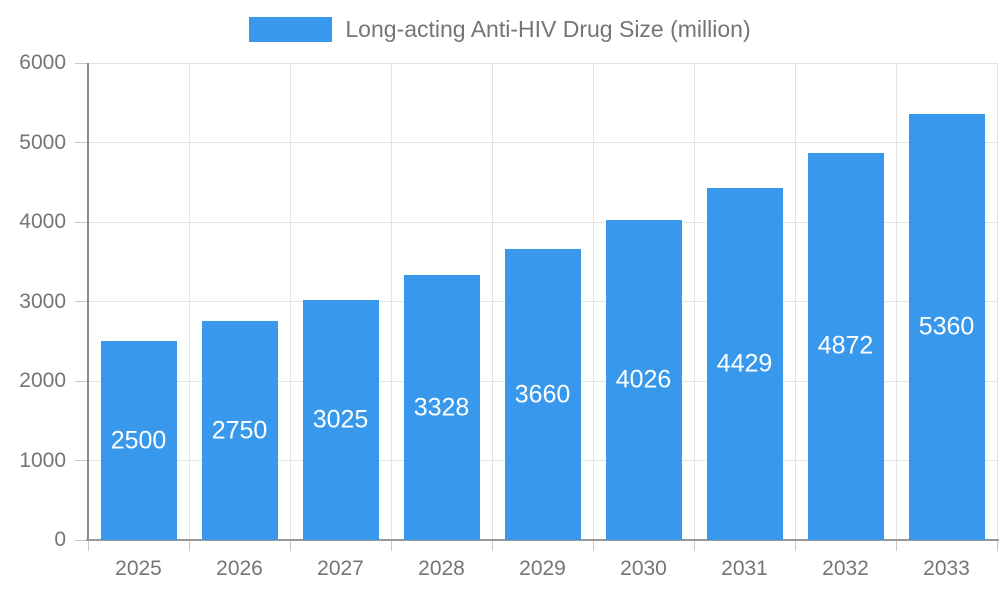 The image size is (1000, 600). I want to click on bar-value-label: 4429, so click(744, 363).